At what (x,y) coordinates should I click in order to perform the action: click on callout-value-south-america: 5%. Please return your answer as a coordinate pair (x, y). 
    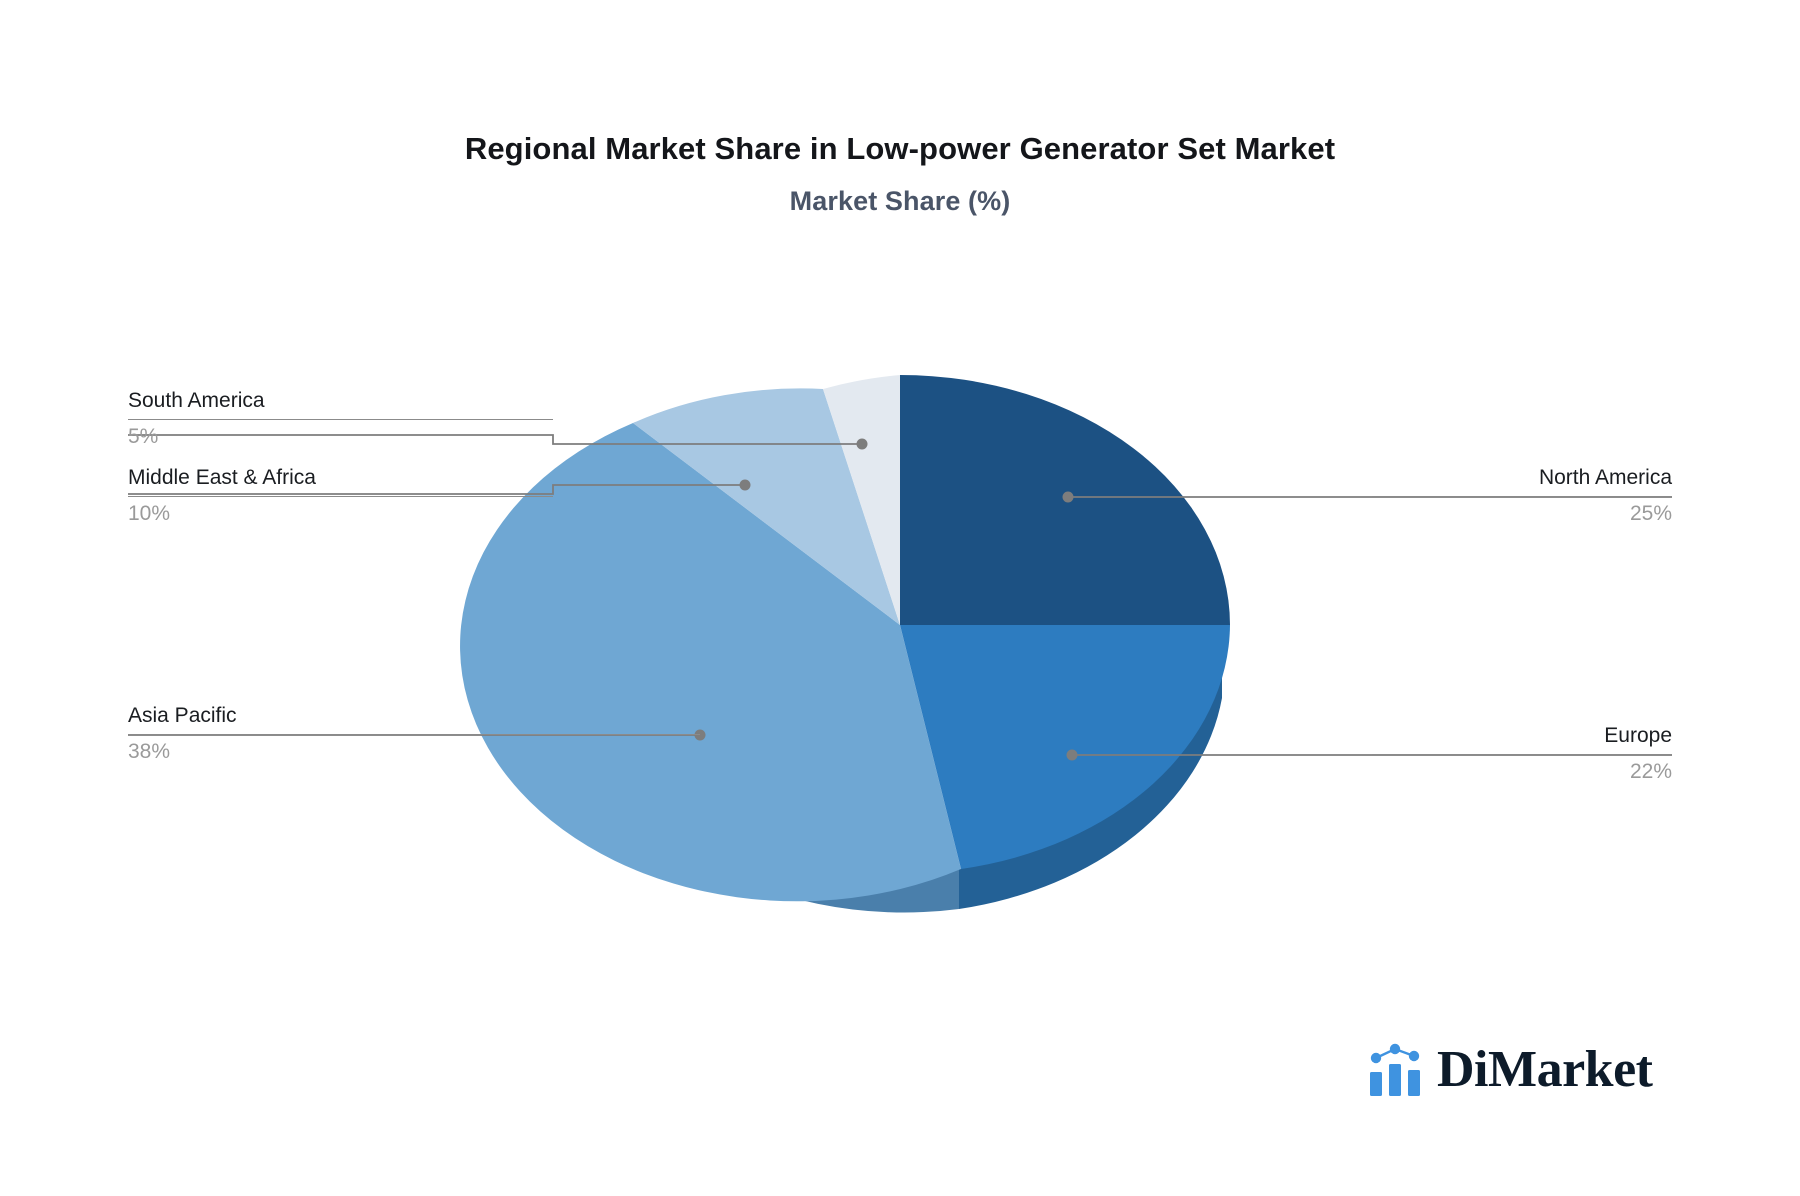
    Looking at the image, I should click on (143, 436).